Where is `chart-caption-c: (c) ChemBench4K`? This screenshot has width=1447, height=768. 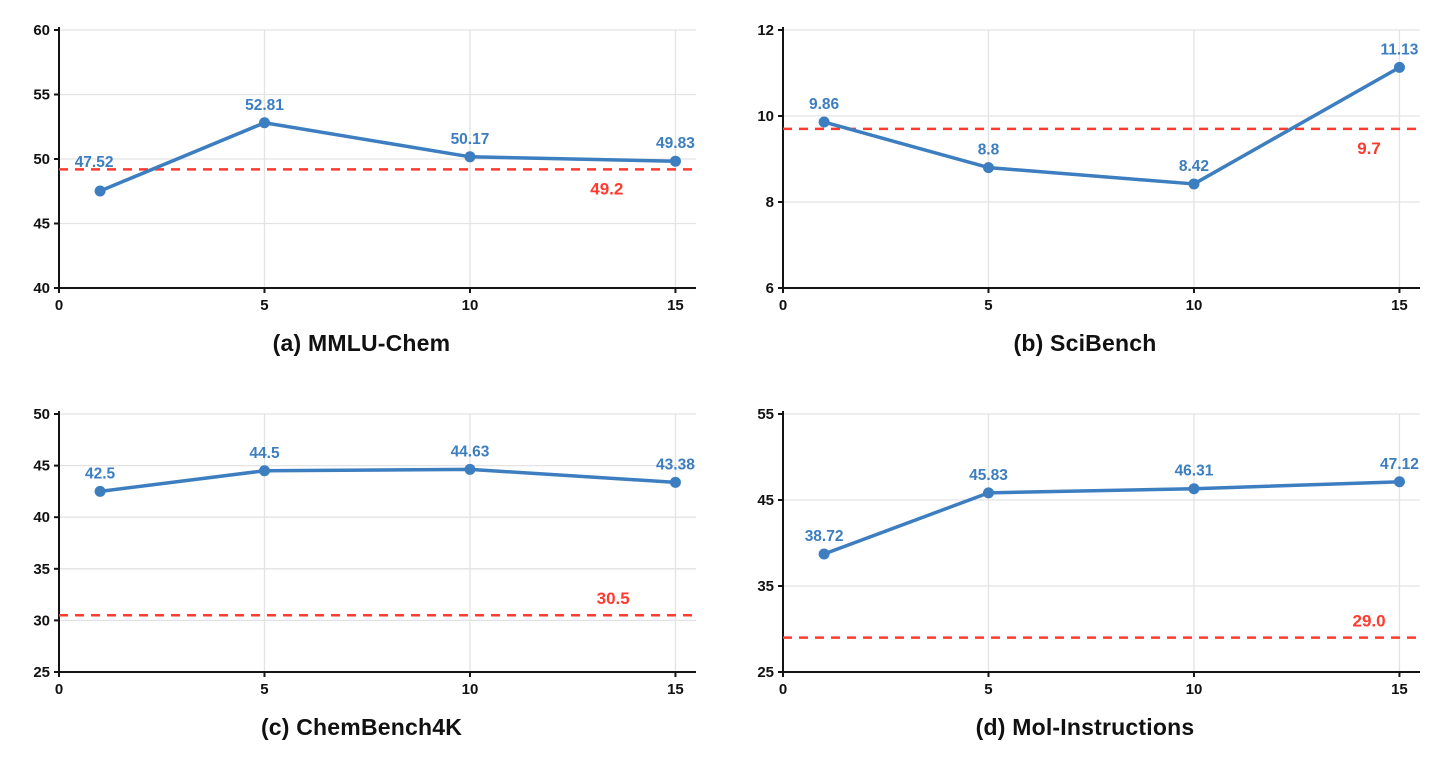 chart-caption-c: (c) ChemBench4K is located at coordinates (361, 727).